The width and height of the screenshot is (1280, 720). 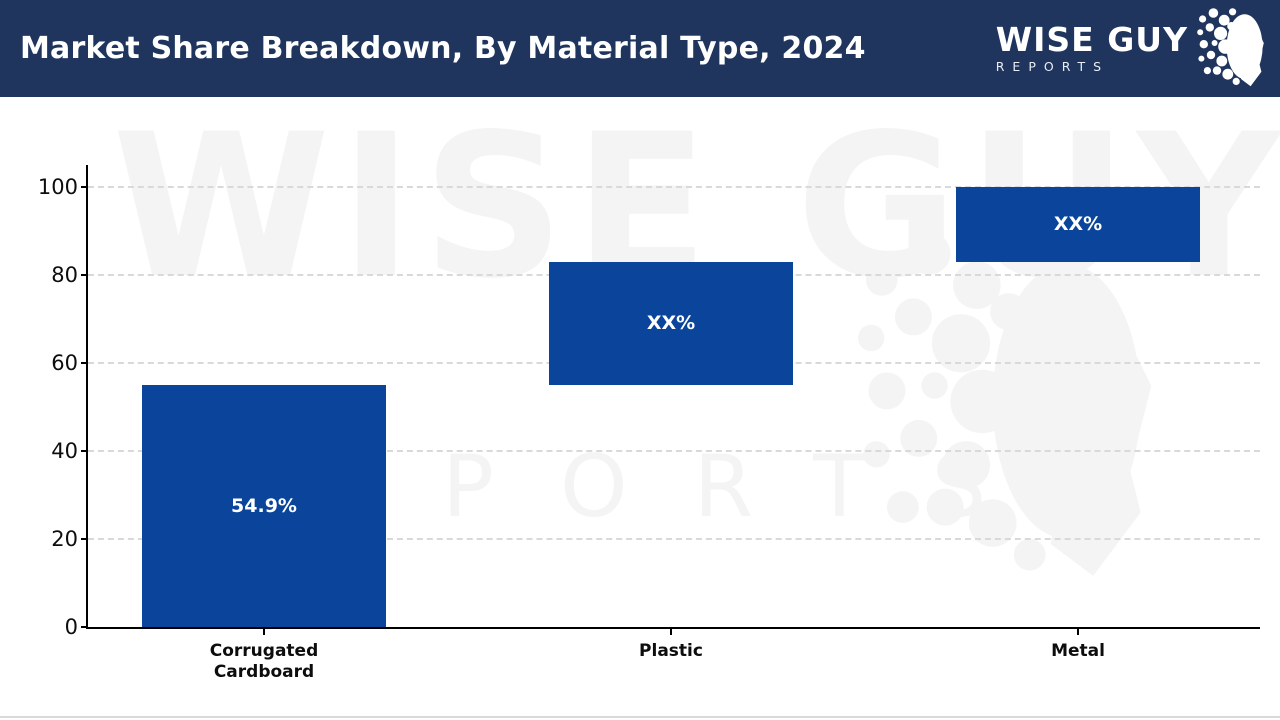 What do you see at coordinates (671, 651) in the screenshot?
I see `x-category-label: Plastic` at bounding box center [671, 651].